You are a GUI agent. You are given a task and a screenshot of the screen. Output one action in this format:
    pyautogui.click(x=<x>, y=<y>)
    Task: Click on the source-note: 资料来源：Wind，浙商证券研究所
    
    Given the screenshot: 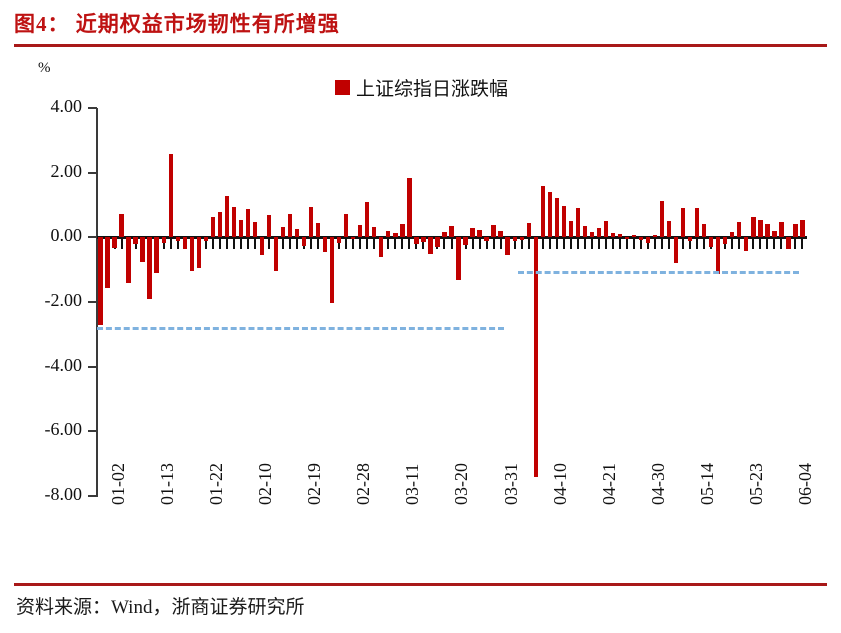 What is the action you would take?
    pyautogui.click(x=160, y=607)
    